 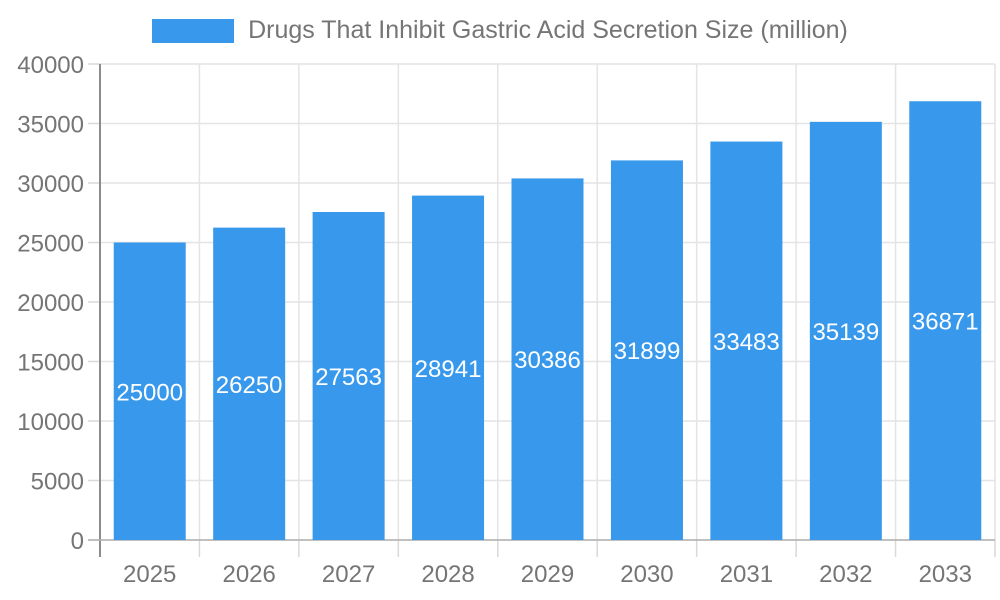 What do you see at coordinates (646, 574) in the screenshot?
I see `x-tick-label: 2030` at bounding box center [646, 574].